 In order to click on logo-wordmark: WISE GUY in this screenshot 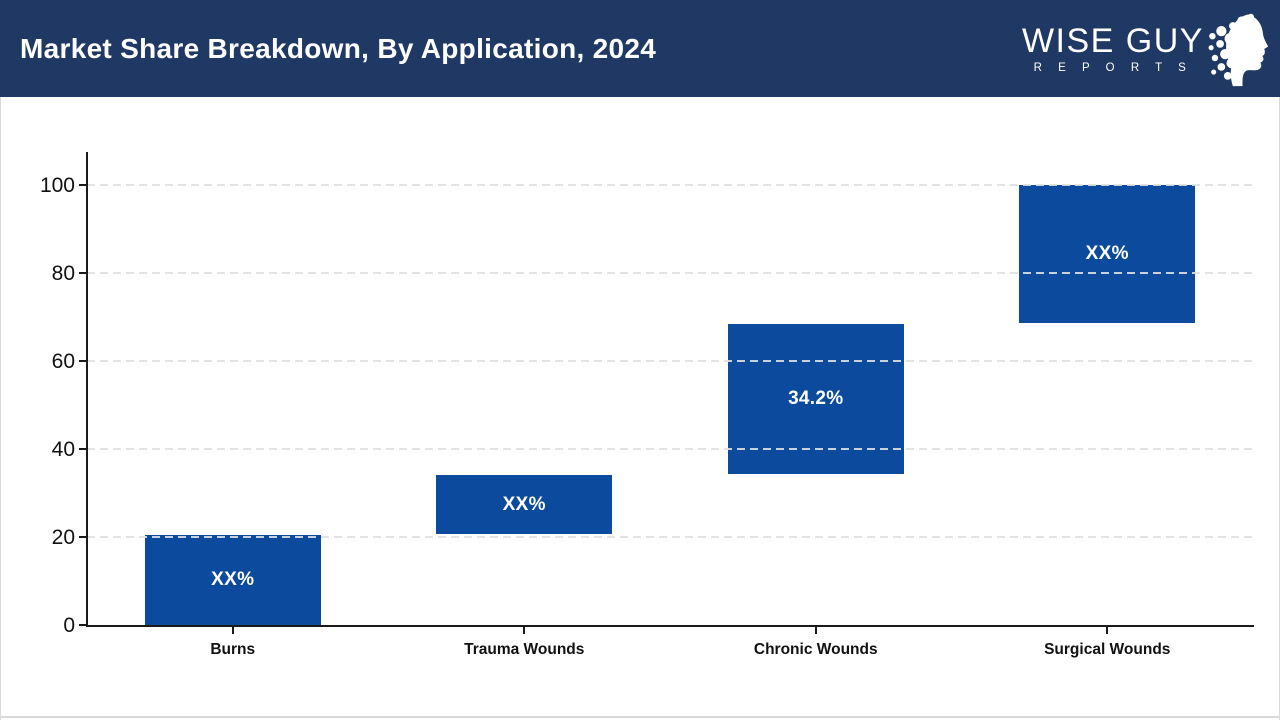, I will do `click(1112, 41)`.